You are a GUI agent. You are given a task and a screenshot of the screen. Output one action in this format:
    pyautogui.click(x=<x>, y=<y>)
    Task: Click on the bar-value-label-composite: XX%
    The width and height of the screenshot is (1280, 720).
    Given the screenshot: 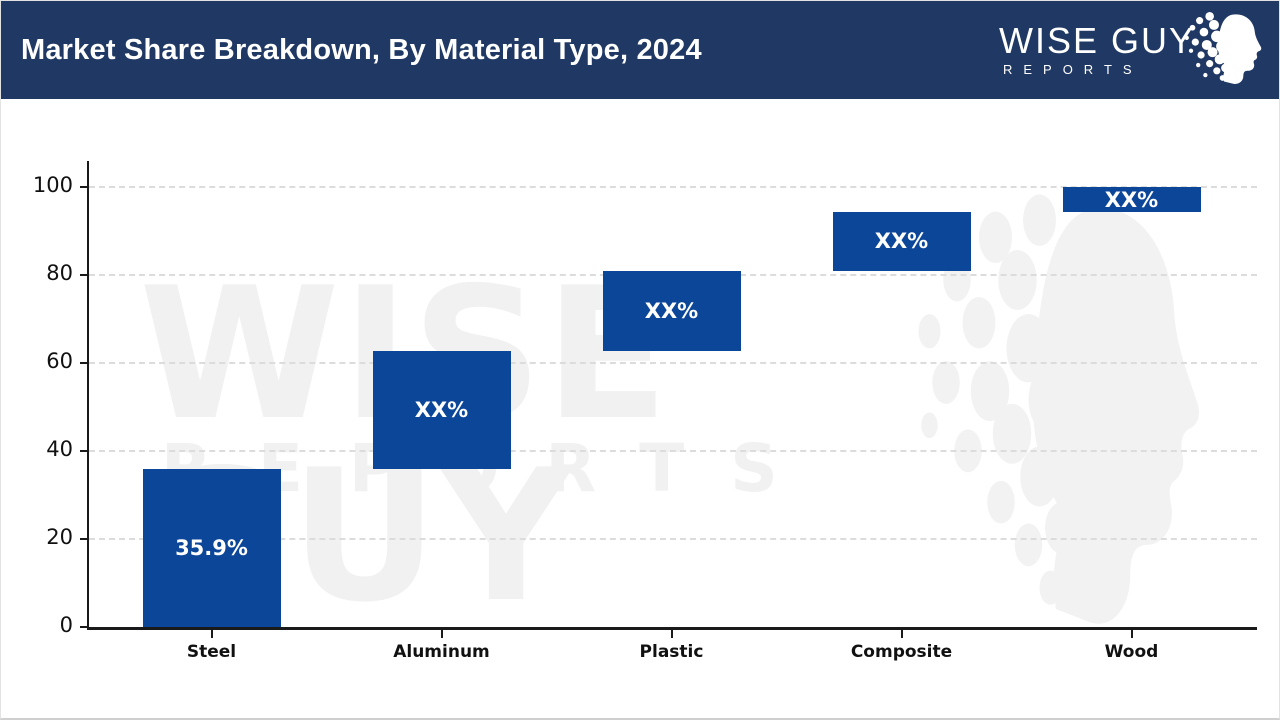 What is the action you would take?
    pyautogui.click(x=901, y=241)
    